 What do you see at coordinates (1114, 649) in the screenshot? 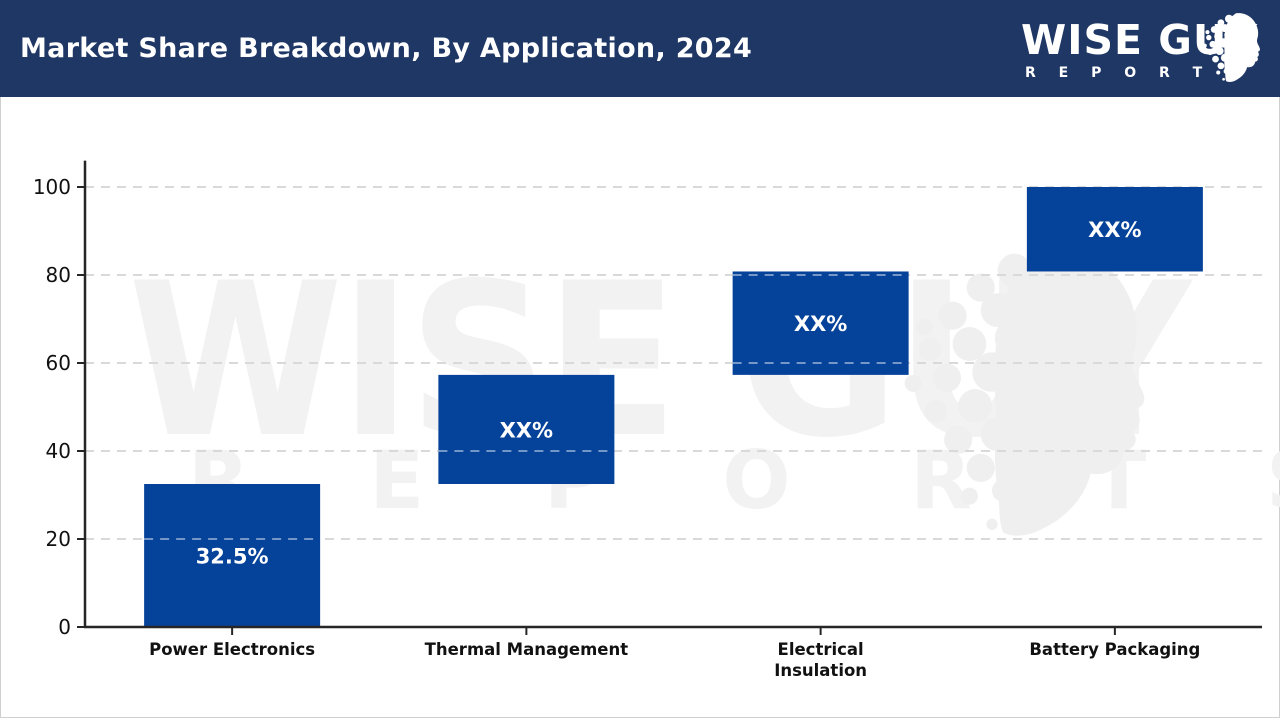
I see `category-label: Battery Packaging` at bounding box center [1114, 649].